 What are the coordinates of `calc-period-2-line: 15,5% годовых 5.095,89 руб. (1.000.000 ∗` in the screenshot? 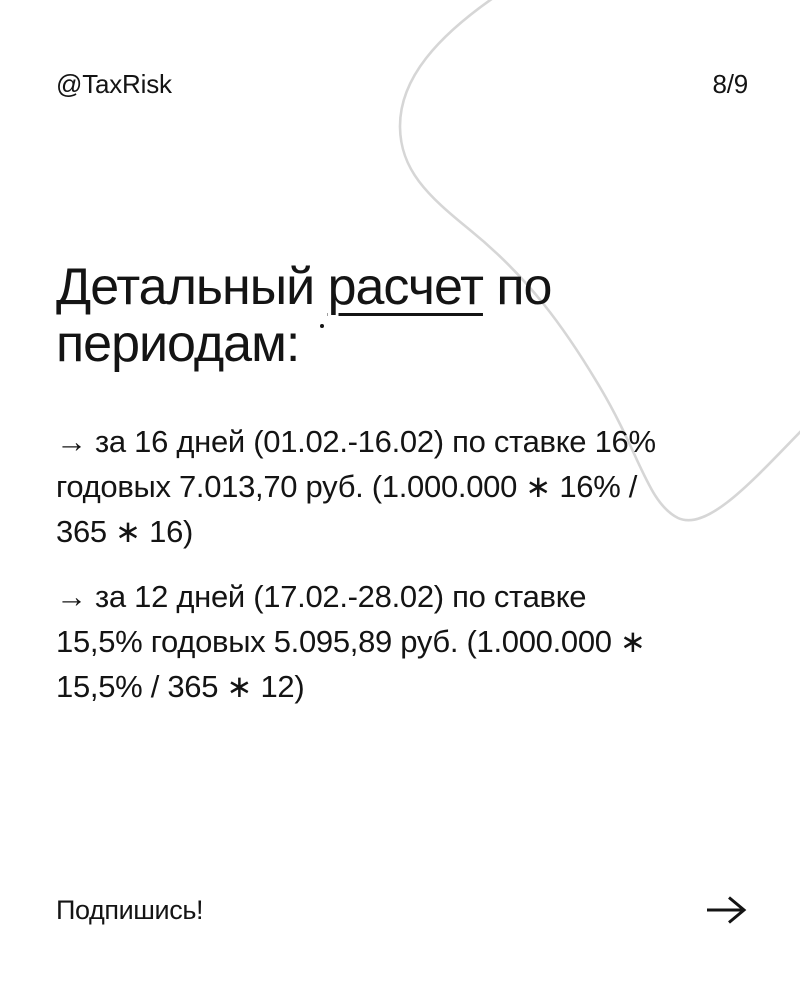 It's located at (351, 641).